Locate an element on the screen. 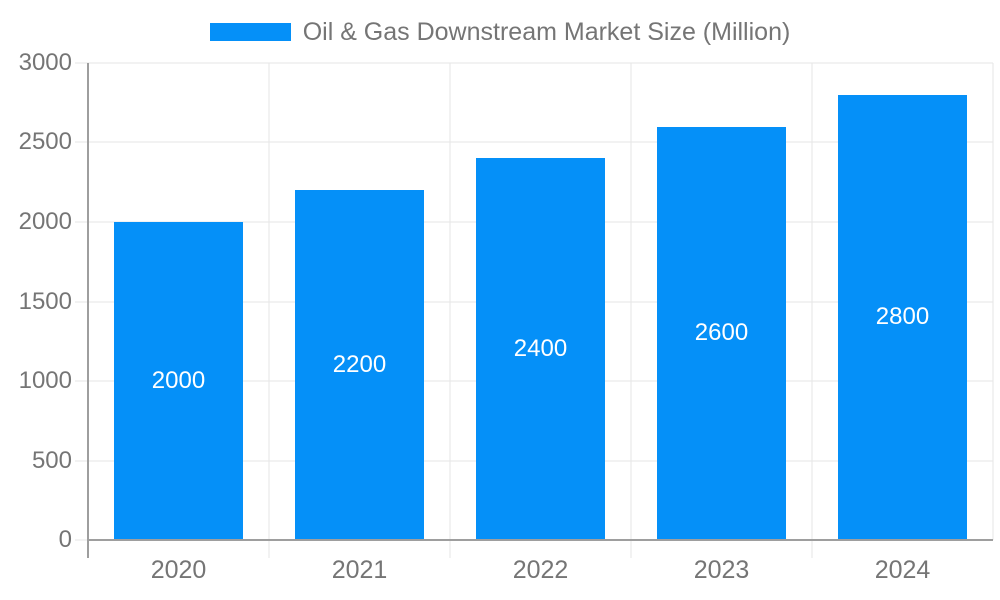 This screenshot has width=1000, height=600. y-axis-tick-label: 3000 is located at coordinates (45, 62).